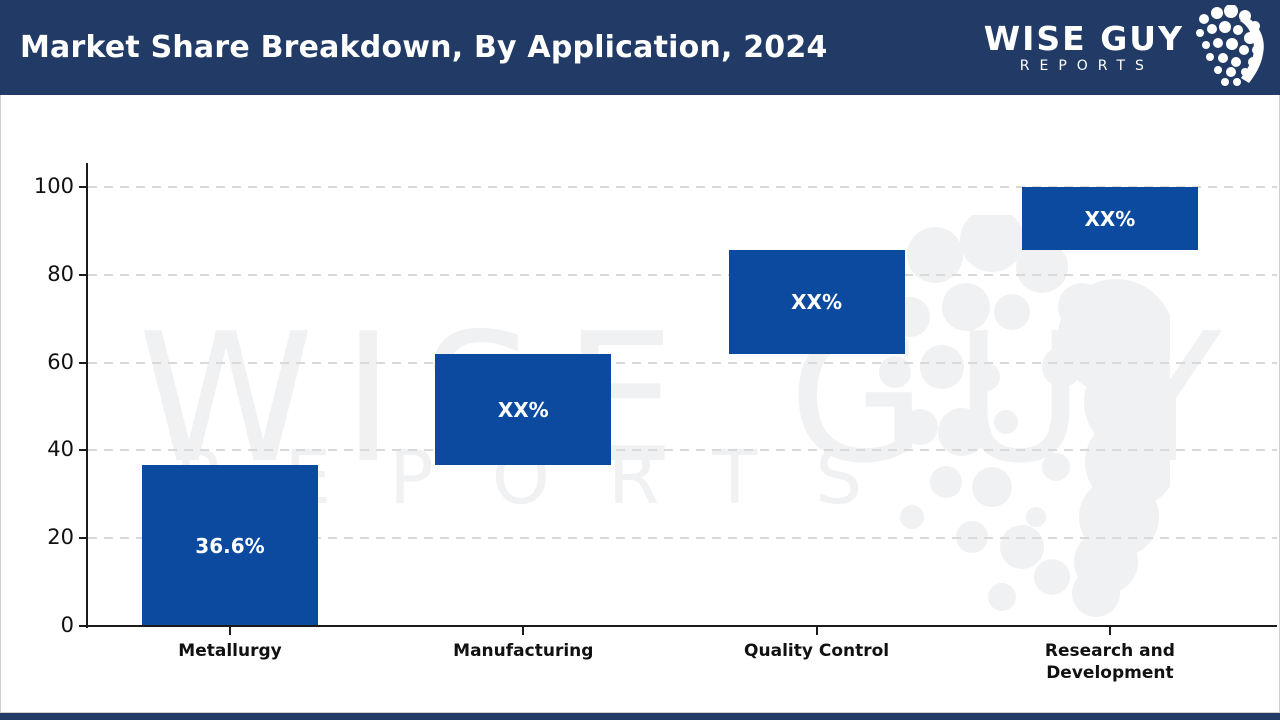 This screenshot has width=1280, height=720. I want to click on x-axis-spine, so click(681, 626).